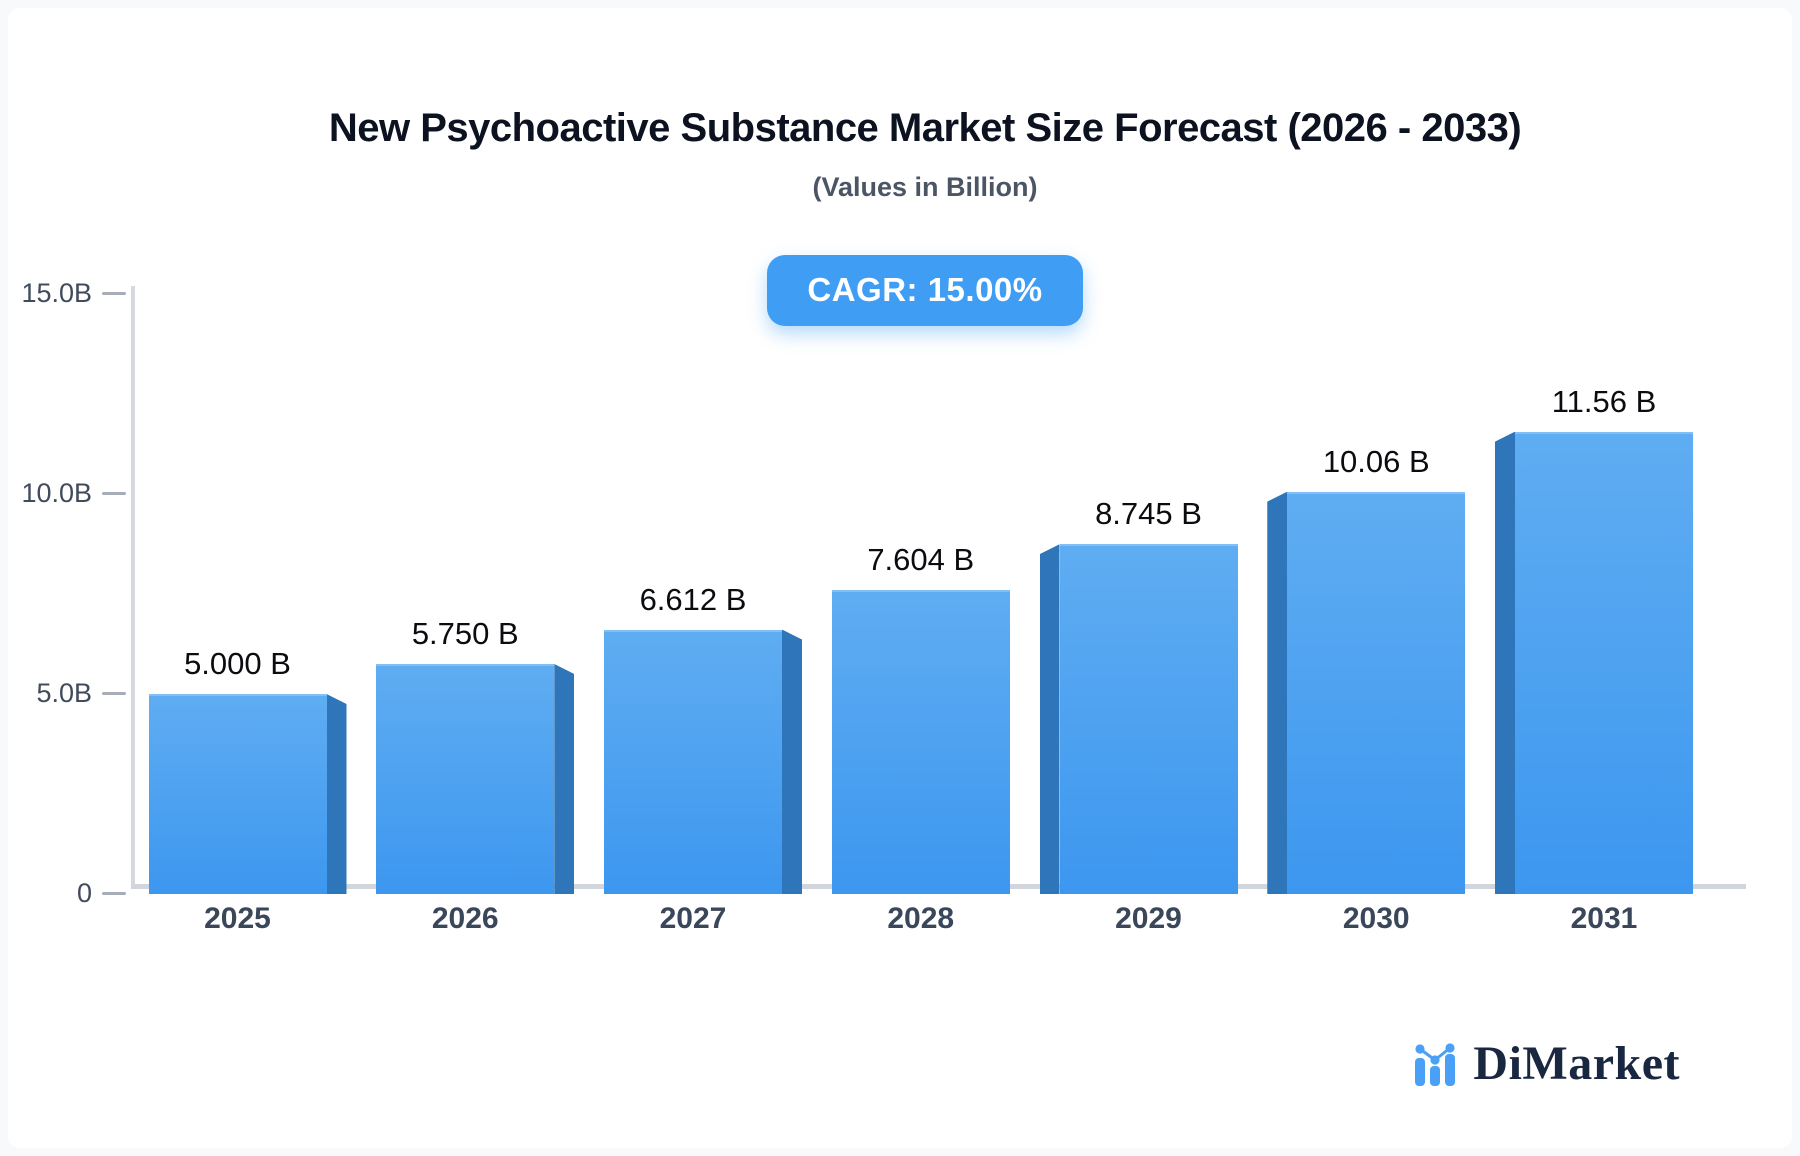 This screenshot has width=1800, height=1156. Describe the element at coordinates (1376, 461) in the screenshot. I see `bar-value-label: 10.06 B` at that location.